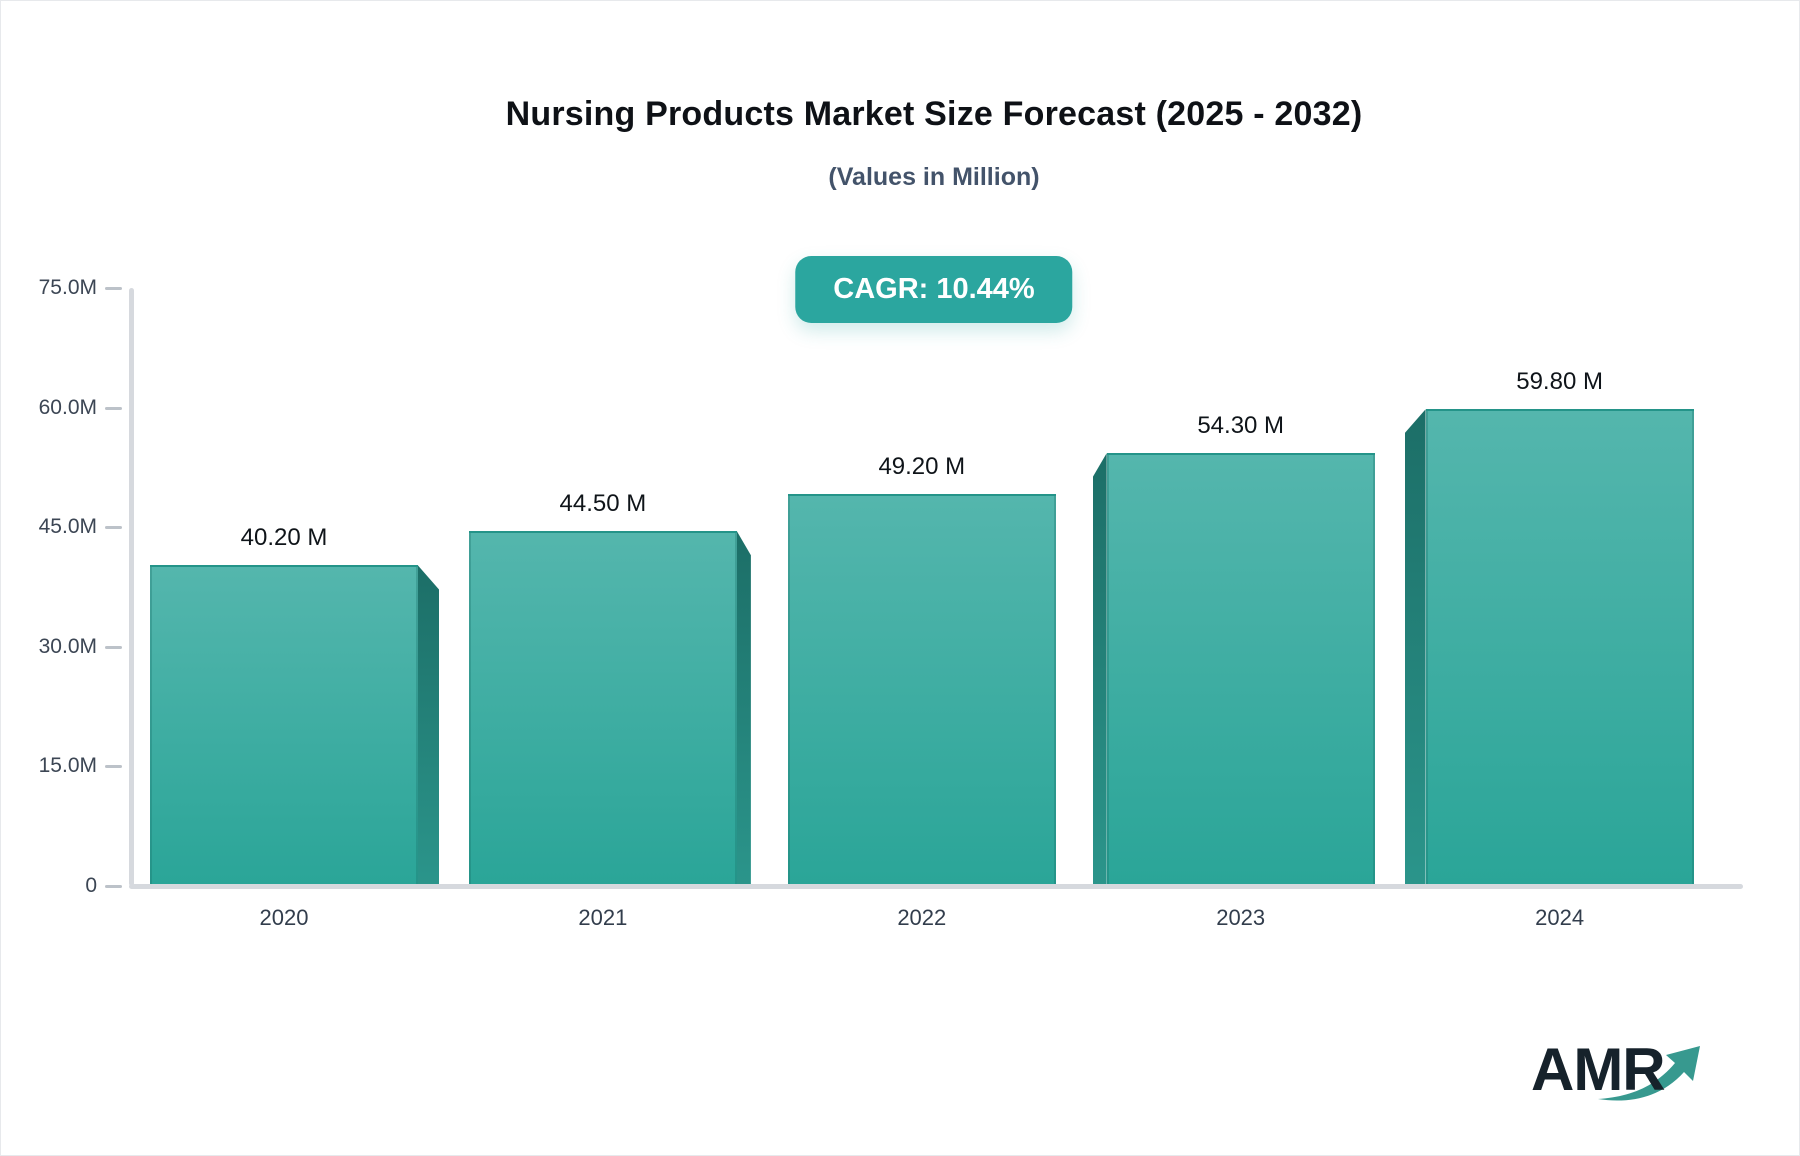 The height and width of the screenshot is (1156, 1800). Describe the element at coordinates (67, 407) in the screenshot. I see `y-tick-label: 60.0M` at that location.